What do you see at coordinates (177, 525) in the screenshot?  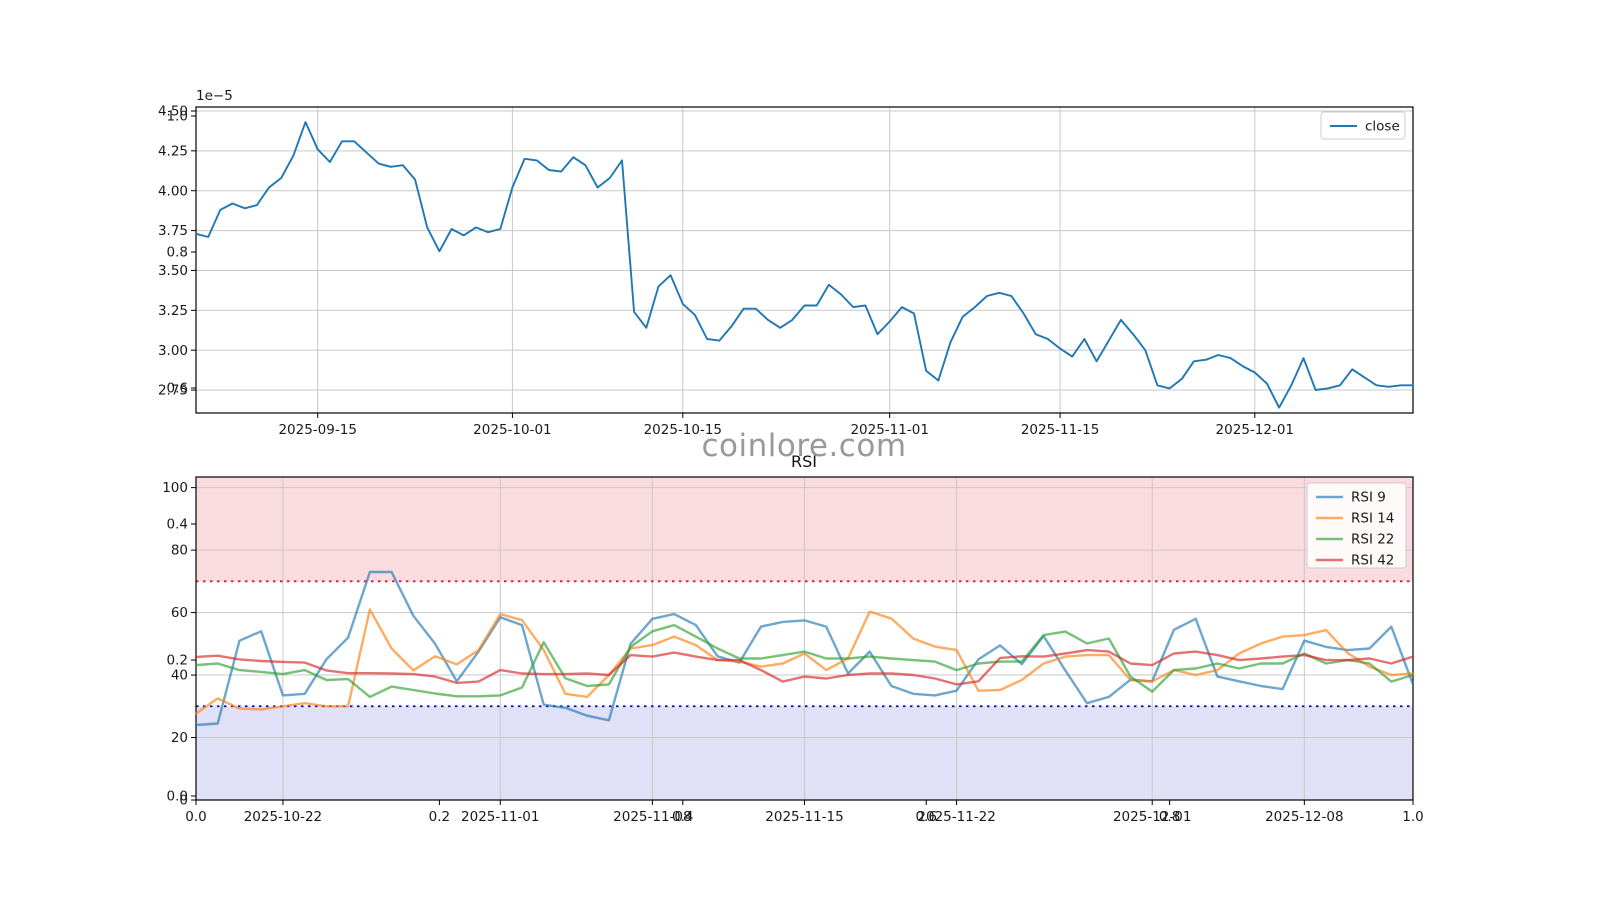 I see `overlay-y-tick-label: 0.4` at bounding box center [177, 525].